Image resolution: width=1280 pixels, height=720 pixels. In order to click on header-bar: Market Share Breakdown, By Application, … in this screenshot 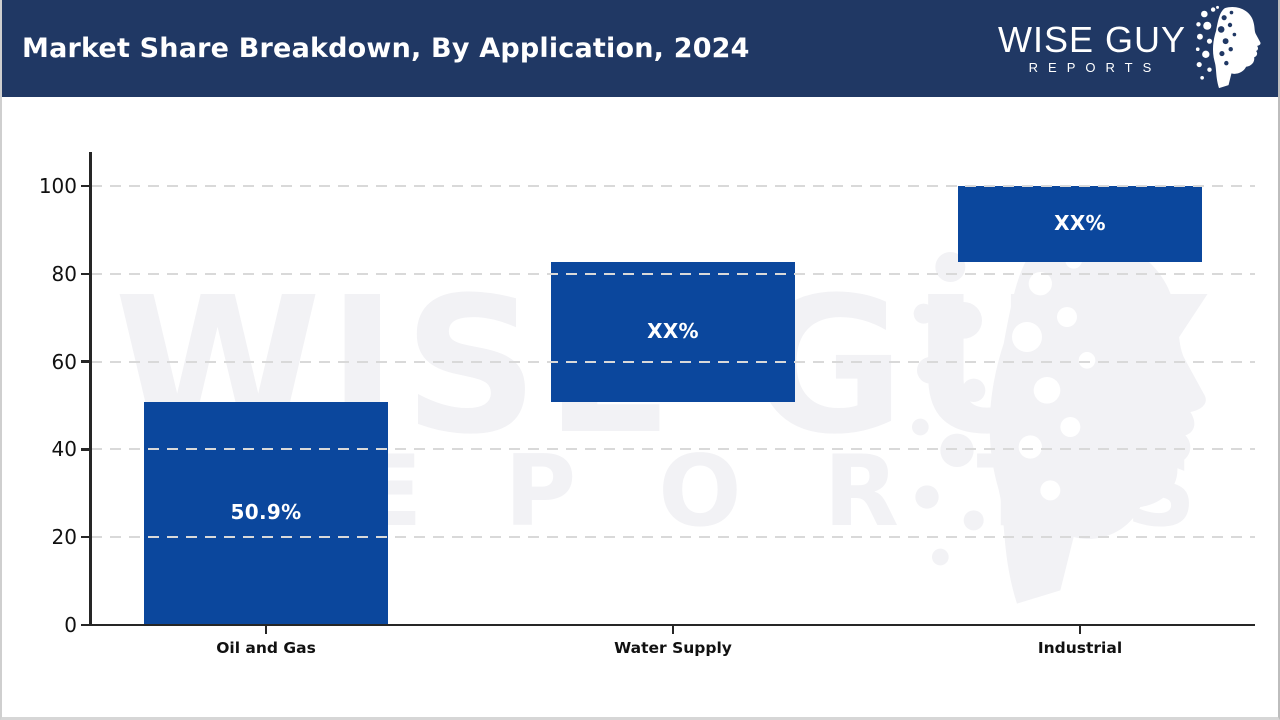, I will do `click(640, 48)`.